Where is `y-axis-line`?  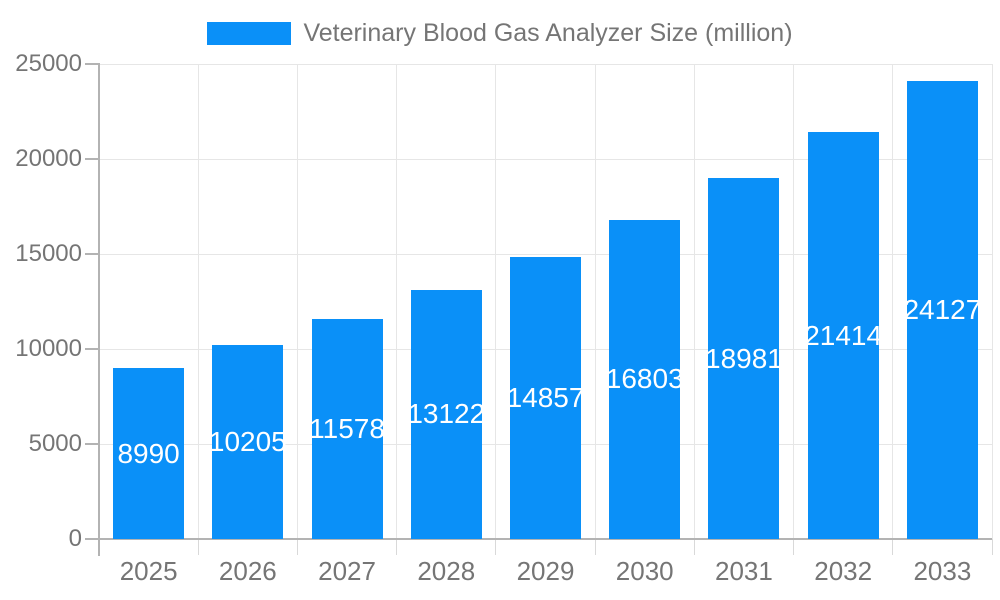
y-axis-line is located at coordinates (99, 309).